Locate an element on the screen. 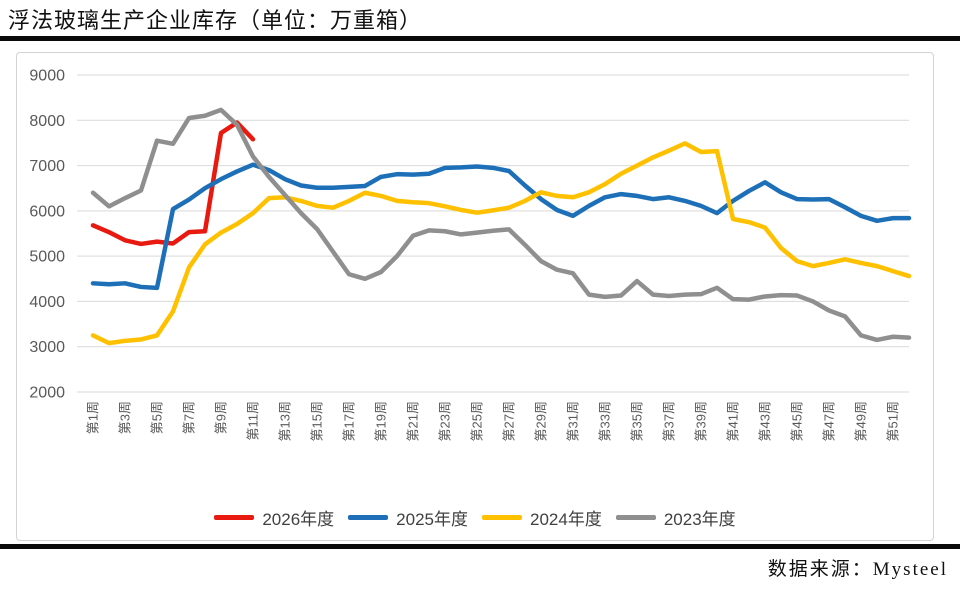 The height and width of the screenshot is (595, 960). x-tick-label-week-45: 第45周 is located at coordinates (797, 421).